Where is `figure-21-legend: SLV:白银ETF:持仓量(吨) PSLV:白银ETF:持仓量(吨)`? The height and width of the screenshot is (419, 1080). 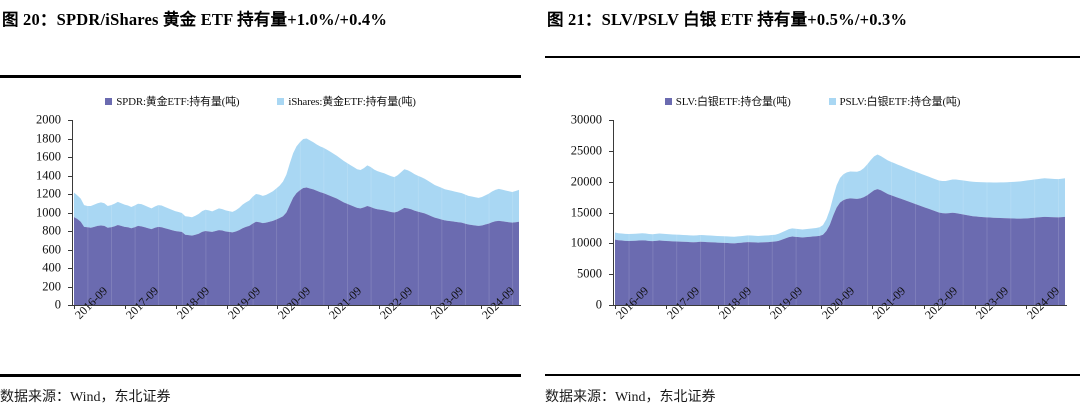 figure-21-legend: SLV:白银ETF:持仓量(吨) PSLV:白银ETF:持仓量(吨) is located at coordinates (812, 101).